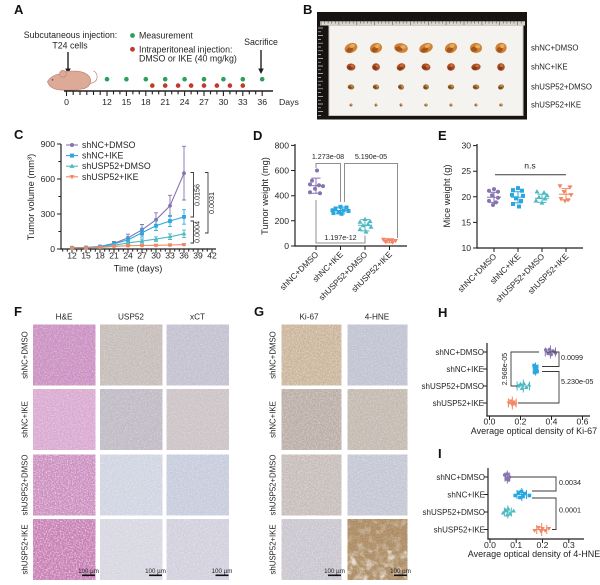  I want to click on svg-text: 2, so click(336, 19).